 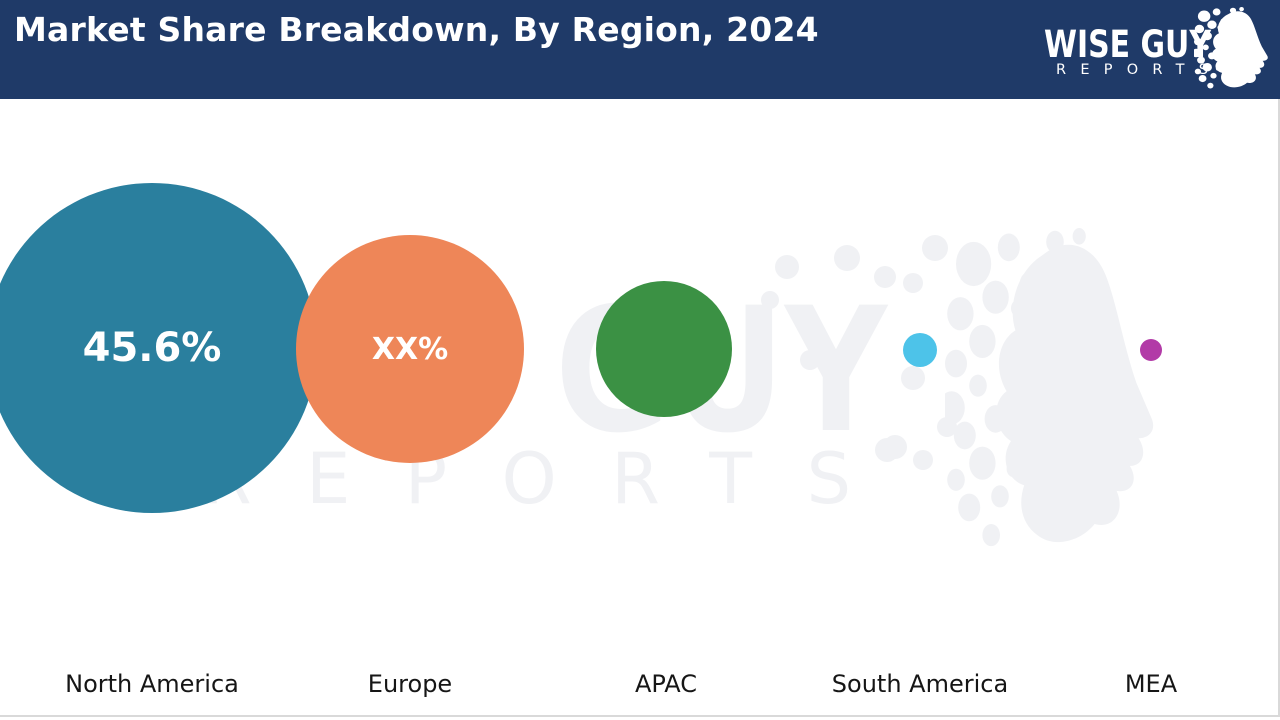 I want to click on bubble-value-europe: XX%, so click(x=410, y=349).